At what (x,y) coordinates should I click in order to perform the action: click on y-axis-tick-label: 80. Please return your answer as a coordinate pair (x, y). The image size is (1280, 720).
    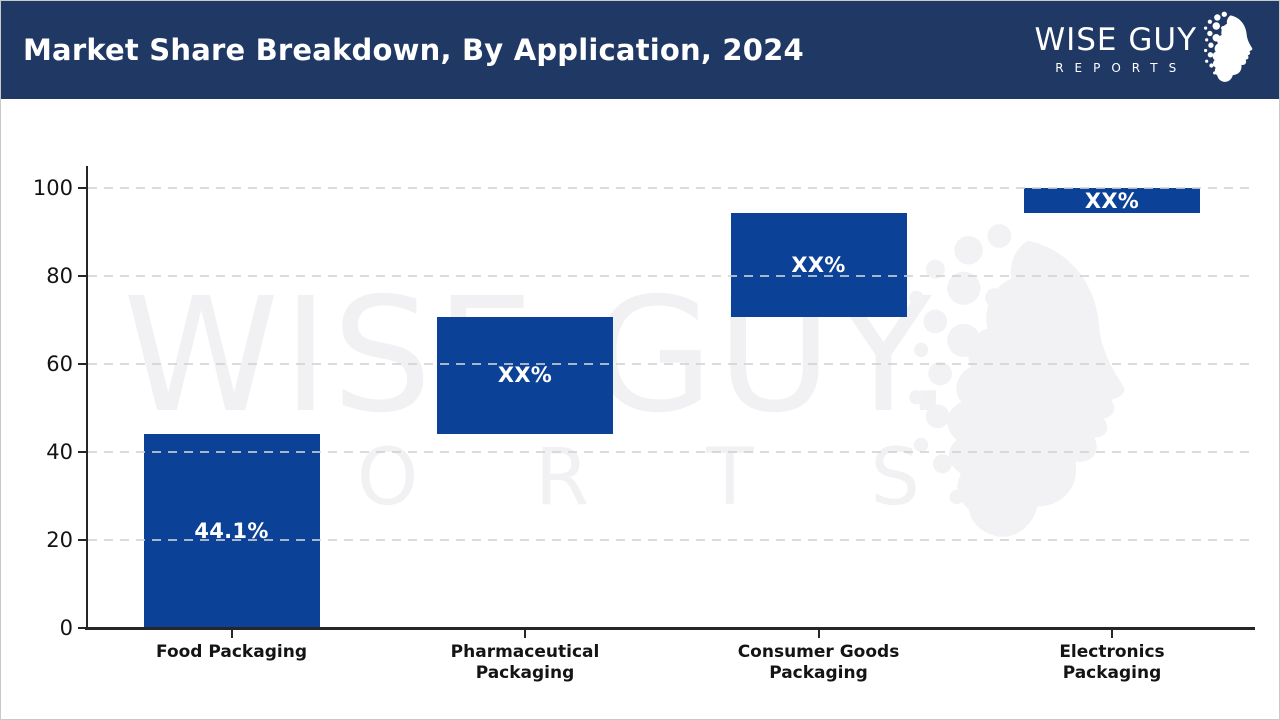
    Looking at the image, I should click on (59, 276).